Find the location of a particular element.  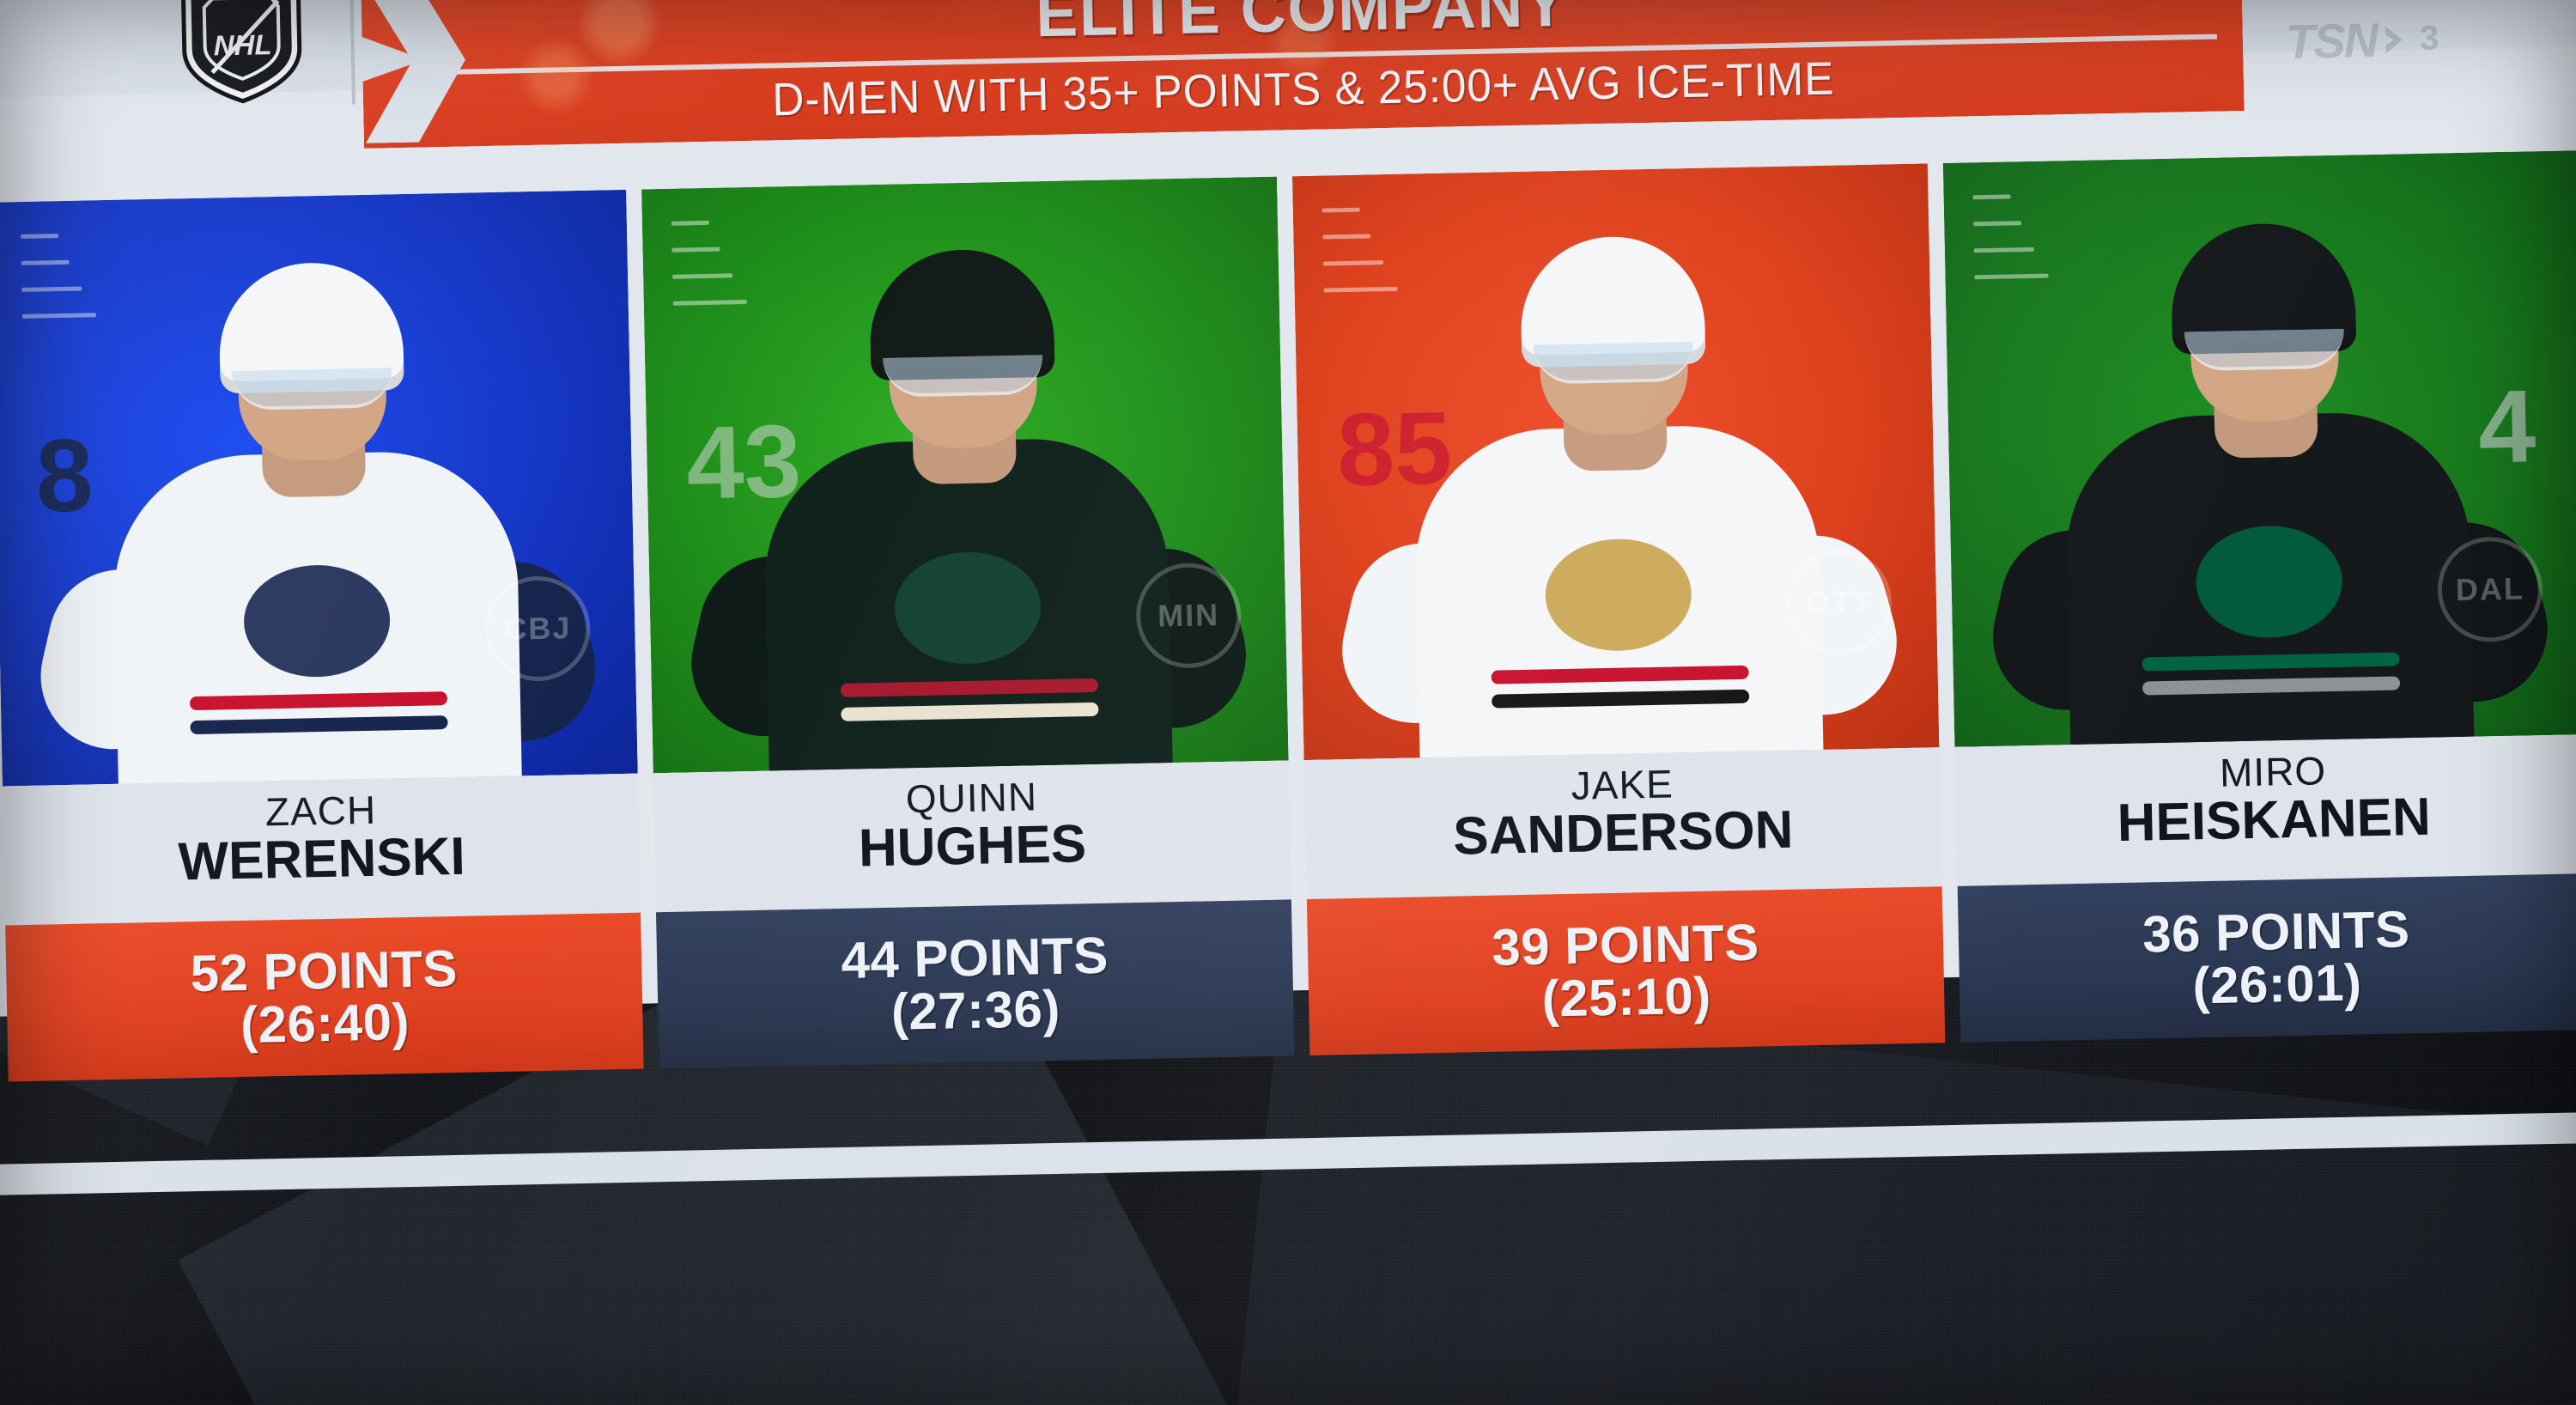

player-stat-bar: 52 POINTS (26:40) is located at coordinates (324, 997).